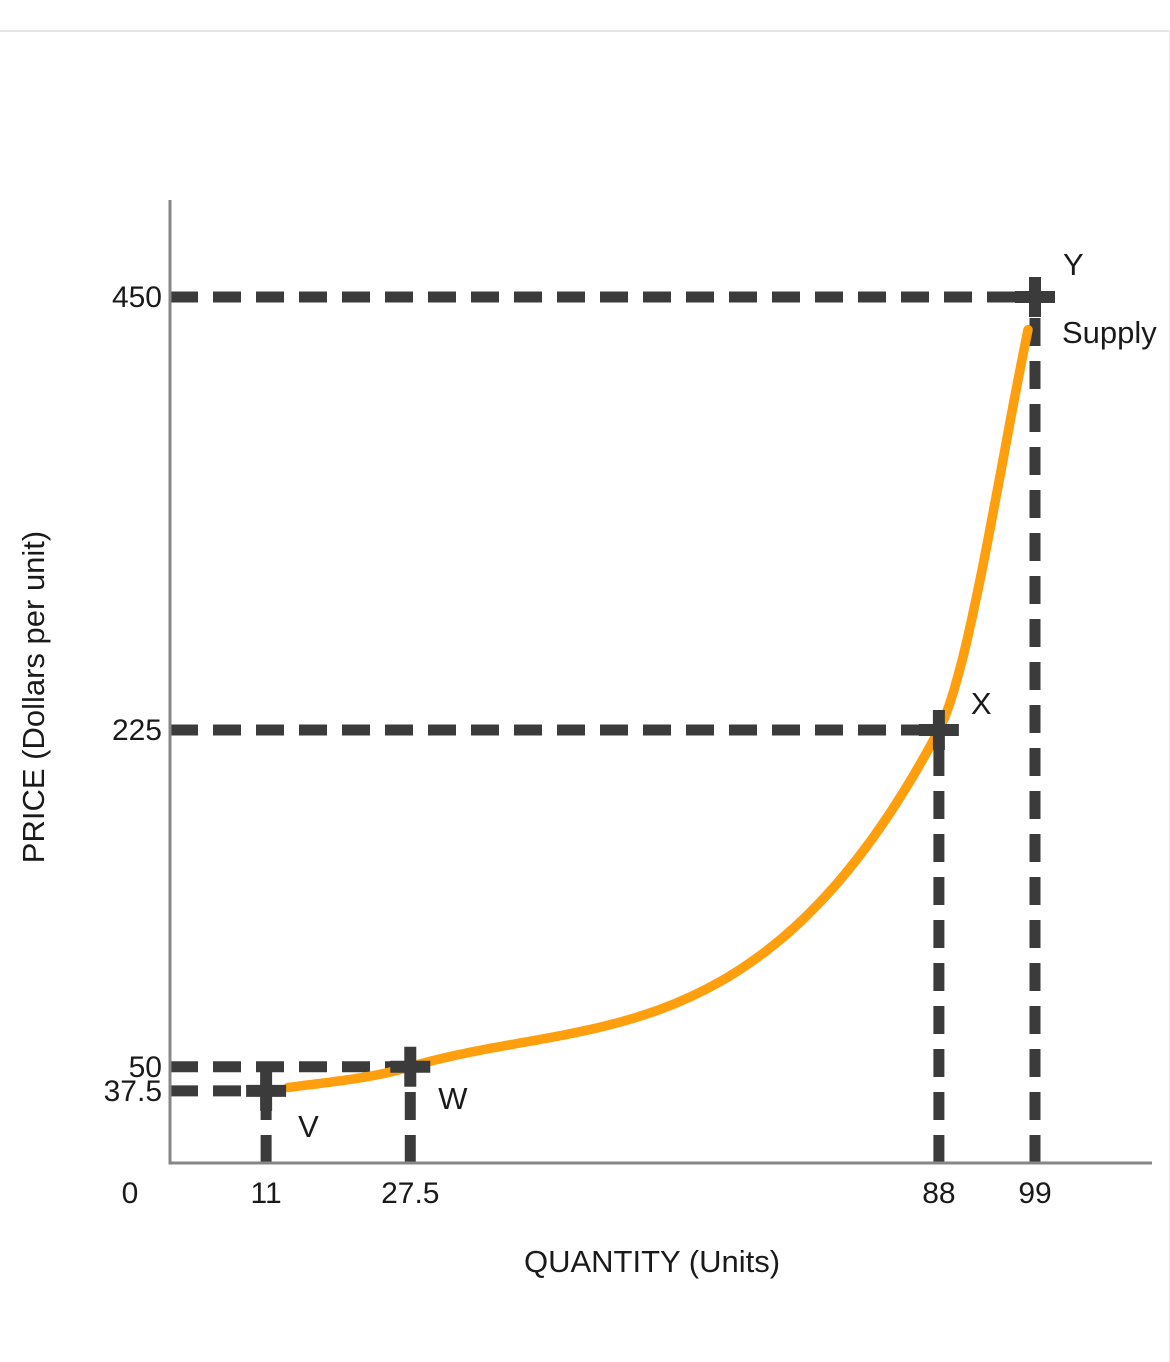 The height and width of the screenshot is (1362, 1170). I want to click on point-label-V: V, so click(308, 1126).